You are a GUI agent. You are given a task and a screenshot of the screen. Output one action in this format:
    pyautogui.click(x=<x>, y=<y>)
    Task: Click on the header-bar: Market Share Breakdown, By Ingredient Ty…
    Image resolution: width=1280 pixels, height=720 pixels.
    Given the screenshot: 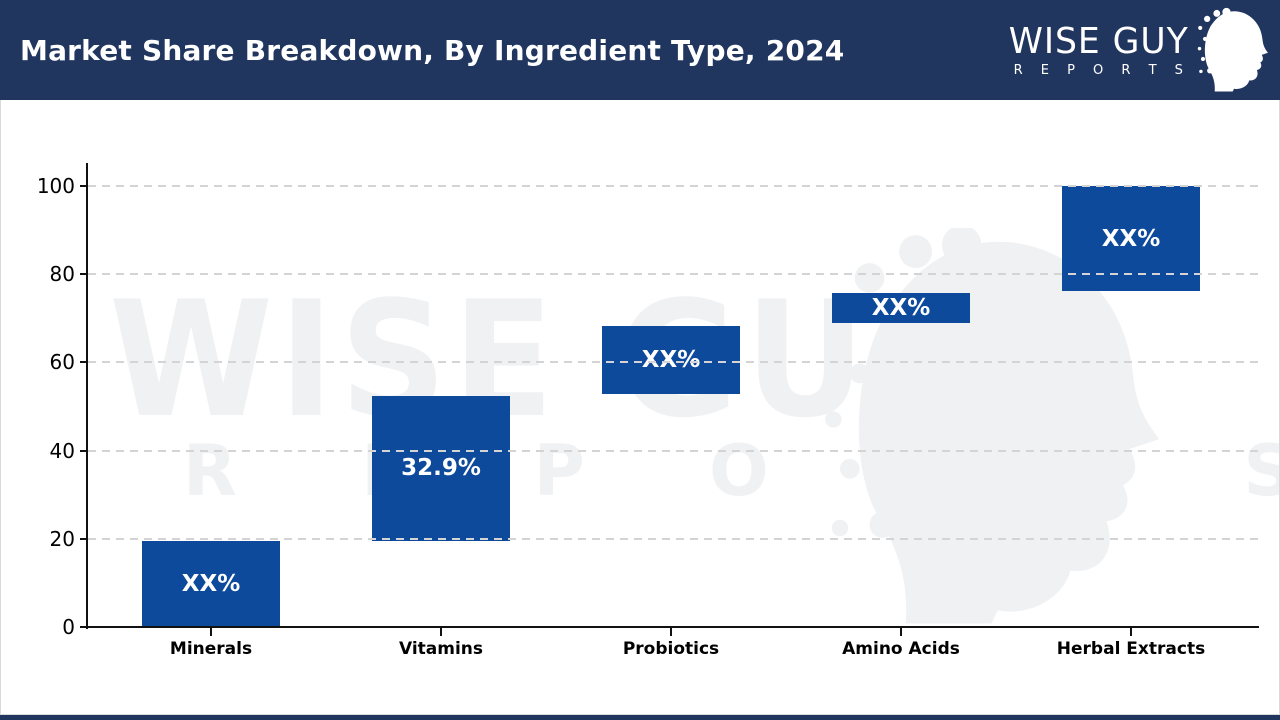 What is the action you would take?
    pyautogui.click(x=640, y=50)
    